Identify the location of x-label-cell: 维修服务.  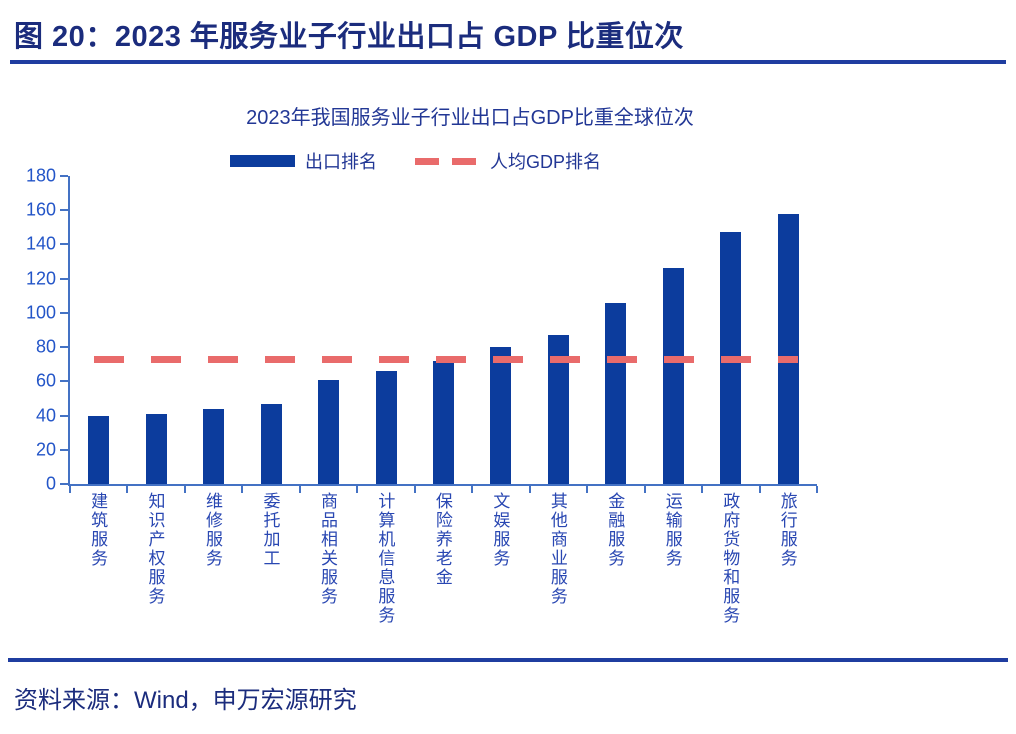
(211, 558).